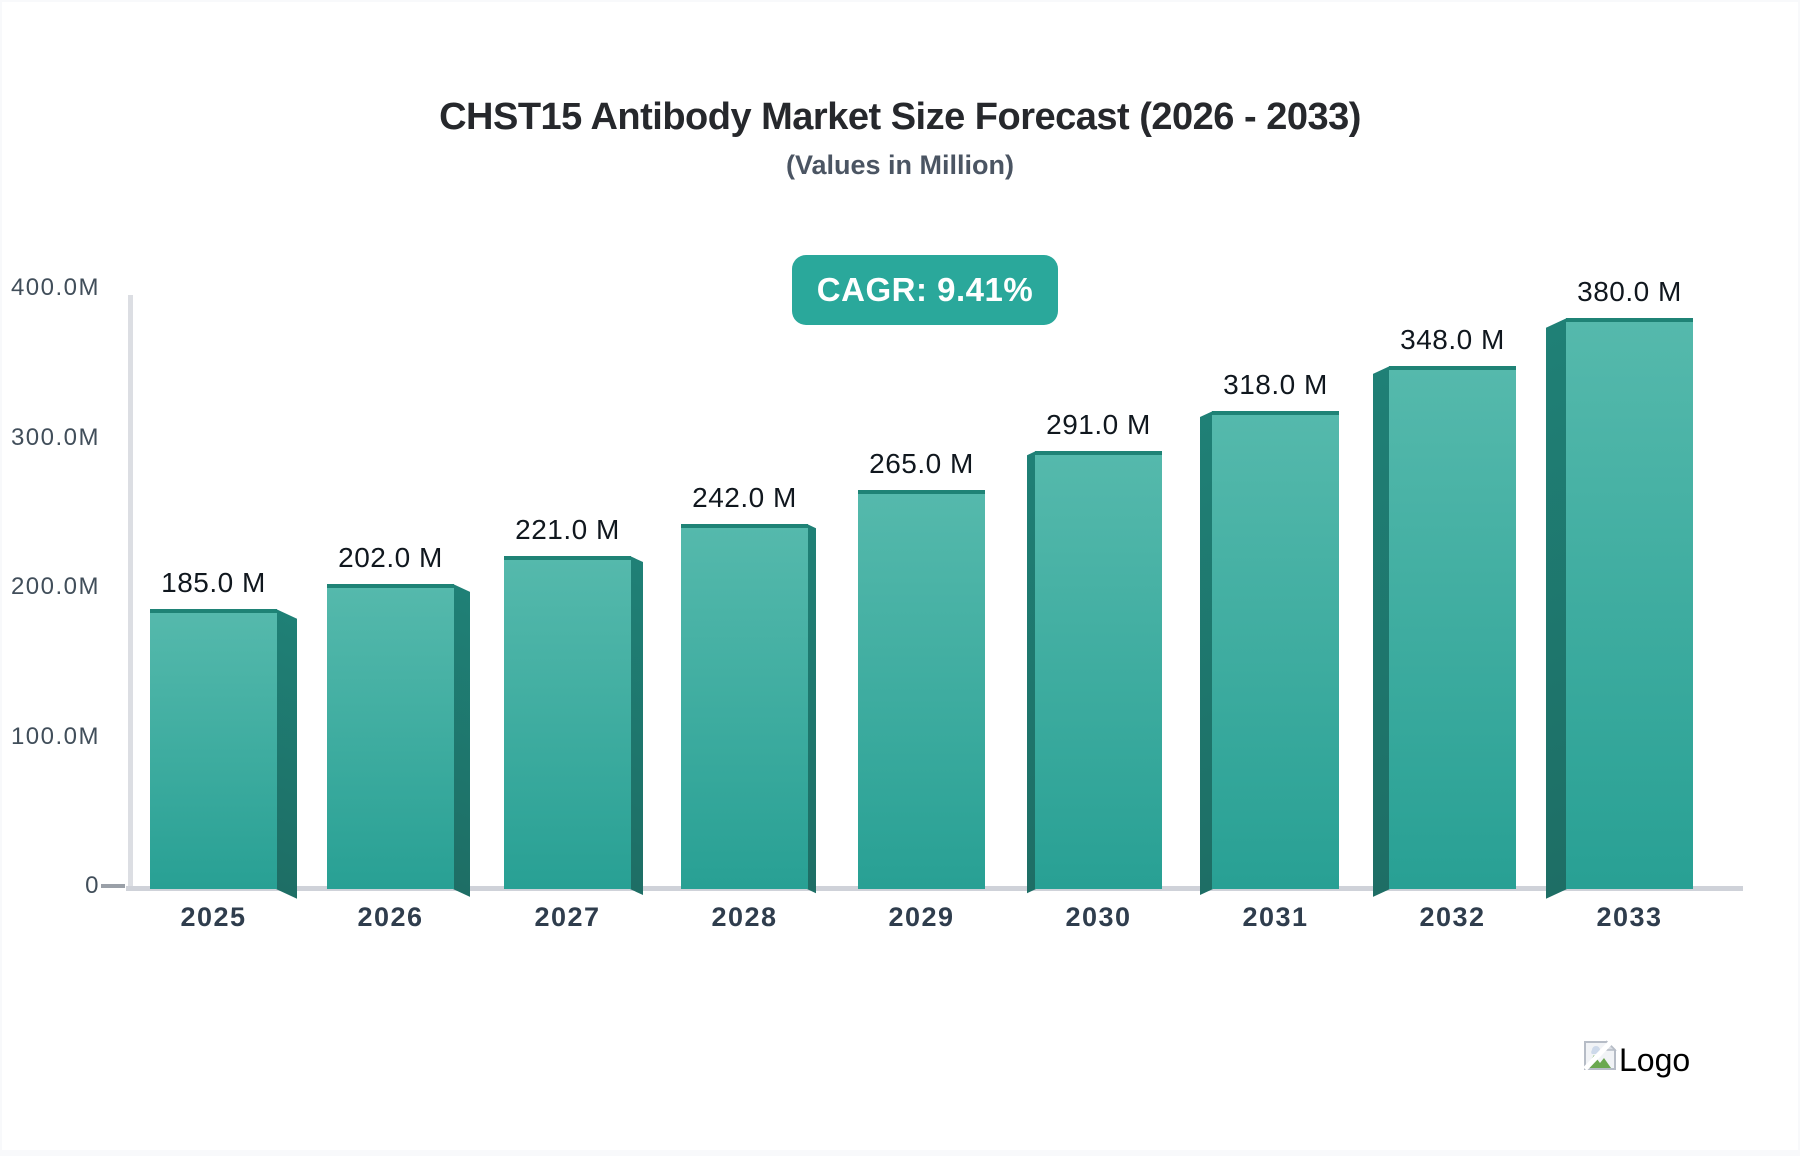 The image size is (1800, 1156). I want to click on bar-value-label: 221.0 M, so click(567, 529).